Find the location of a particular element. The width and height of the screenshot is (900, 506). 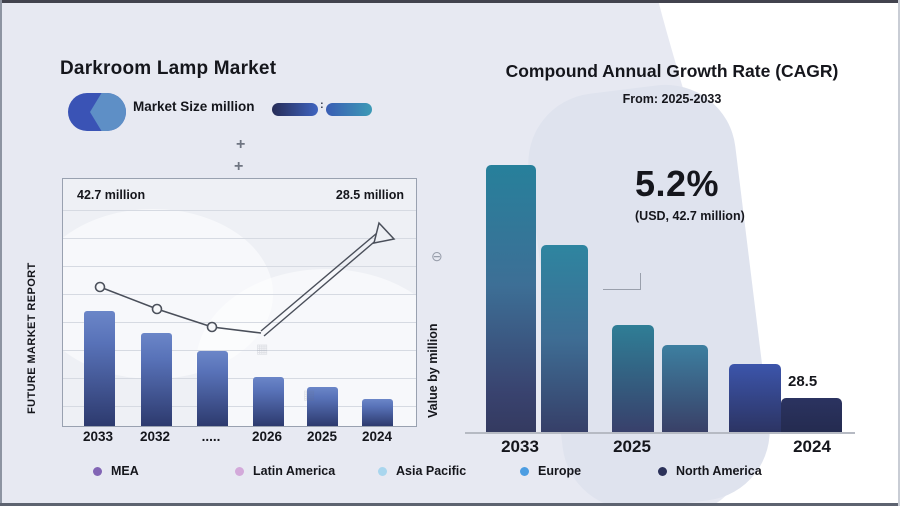

legend-label: North America is located at coordinates (719, 471).